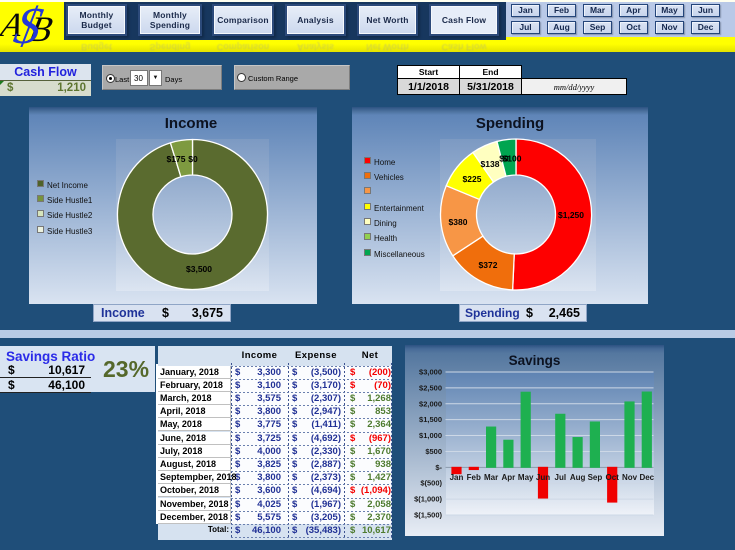 This screenshot has width=735, height=550. What do you see at coordinates (526, 477) in the screenshot?
I see `svg-text: May` at bounding box center [526, 477].